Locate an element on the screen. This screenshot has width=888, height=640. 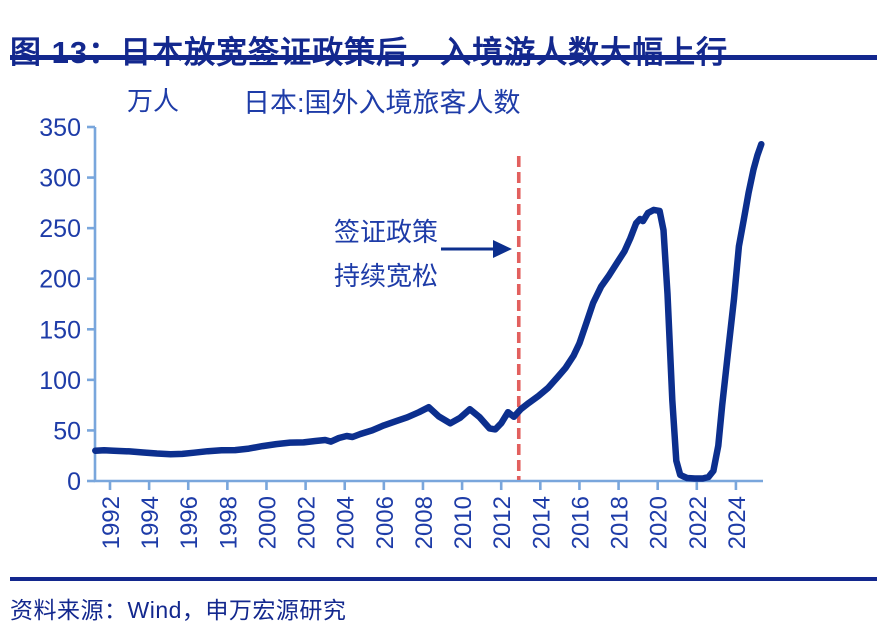
y-tick-label: 350 is located at coordinates (60, 128).